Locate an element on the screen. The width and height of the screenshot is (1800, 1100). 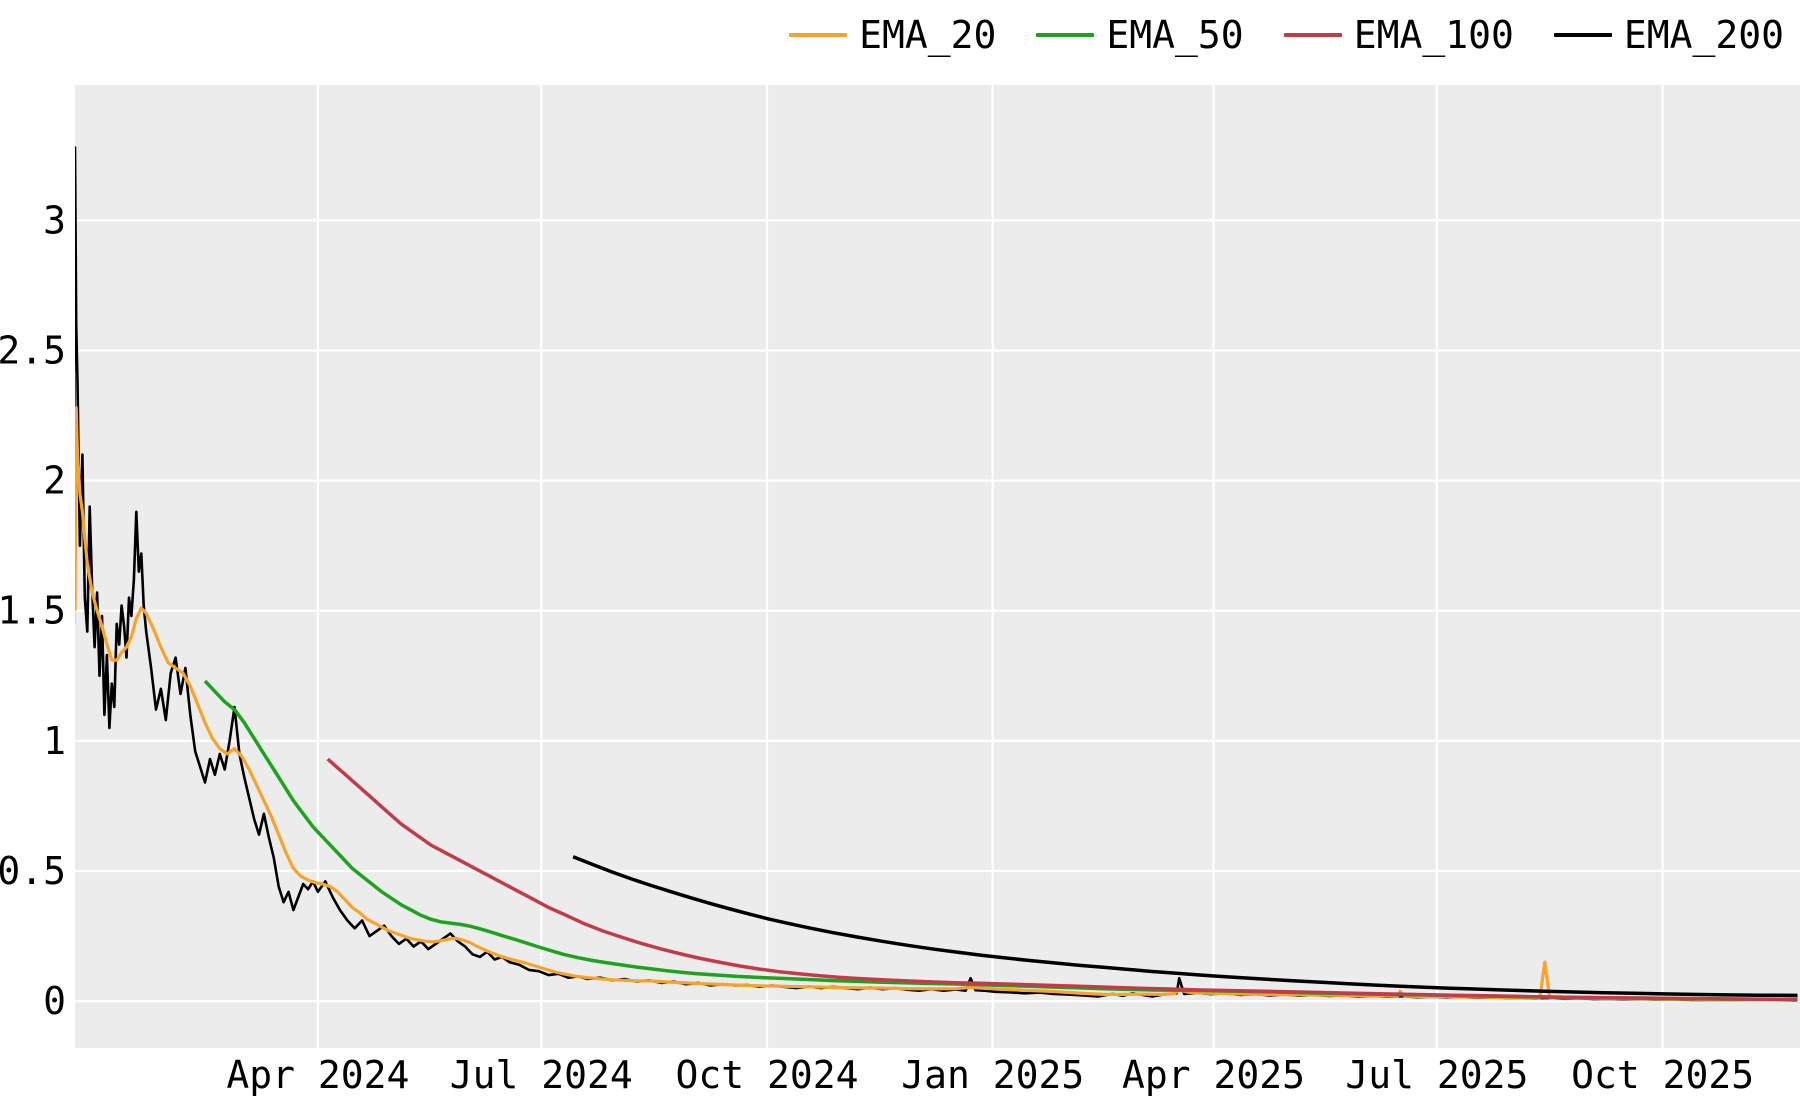
legend-item-ema_200: EMA_200 is located at coordinates (1668, 35).